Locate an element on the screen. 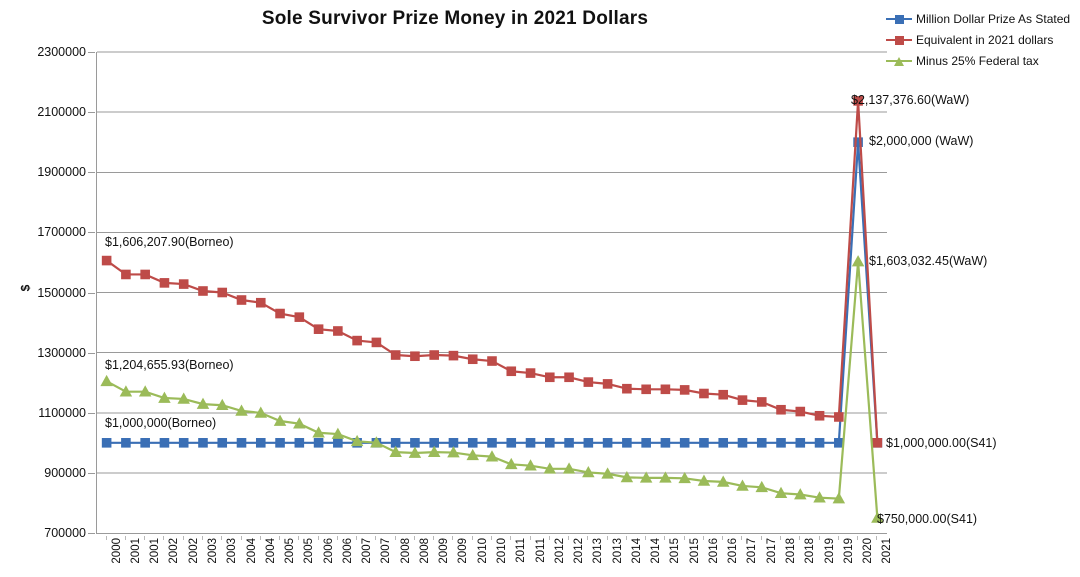 Image resolution: width=1080 pixels, height=577 pixels. x-tick-label: 2018 is located at coordinates (791, 551).